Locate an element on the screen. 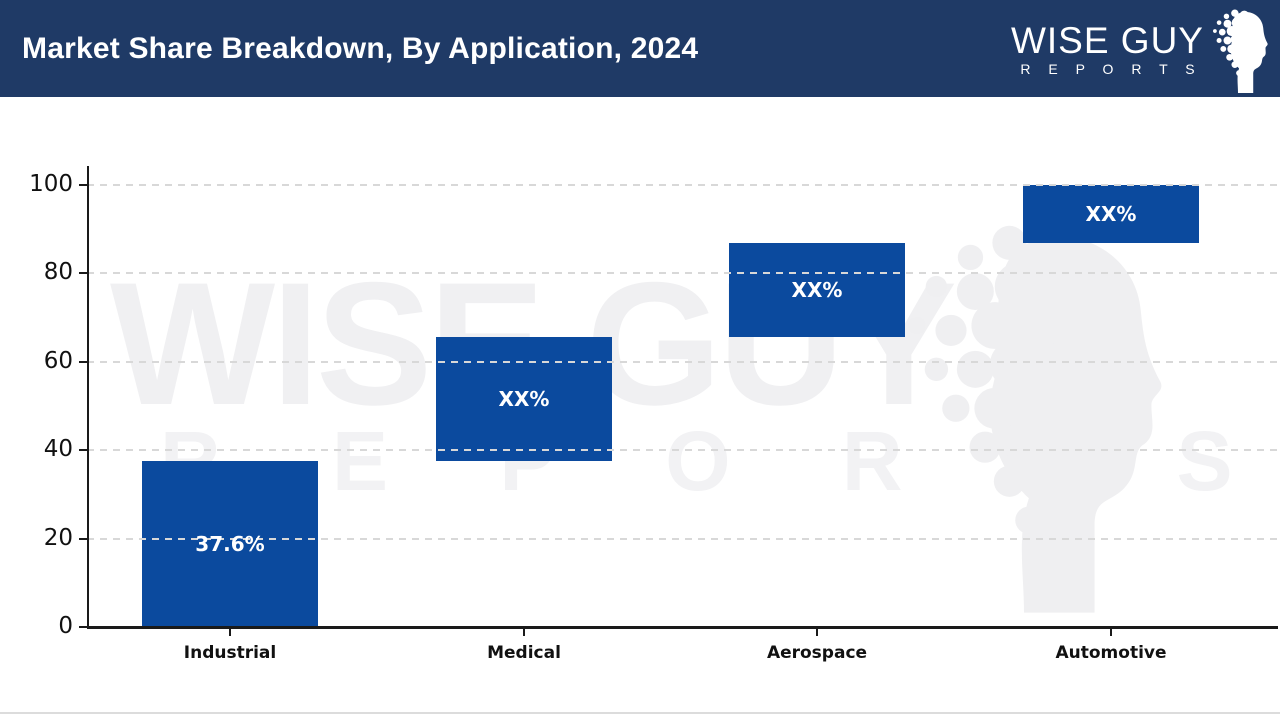 This screenshot has width=1280, height=720. bar-automotive is located at coordinates (1111, 214).